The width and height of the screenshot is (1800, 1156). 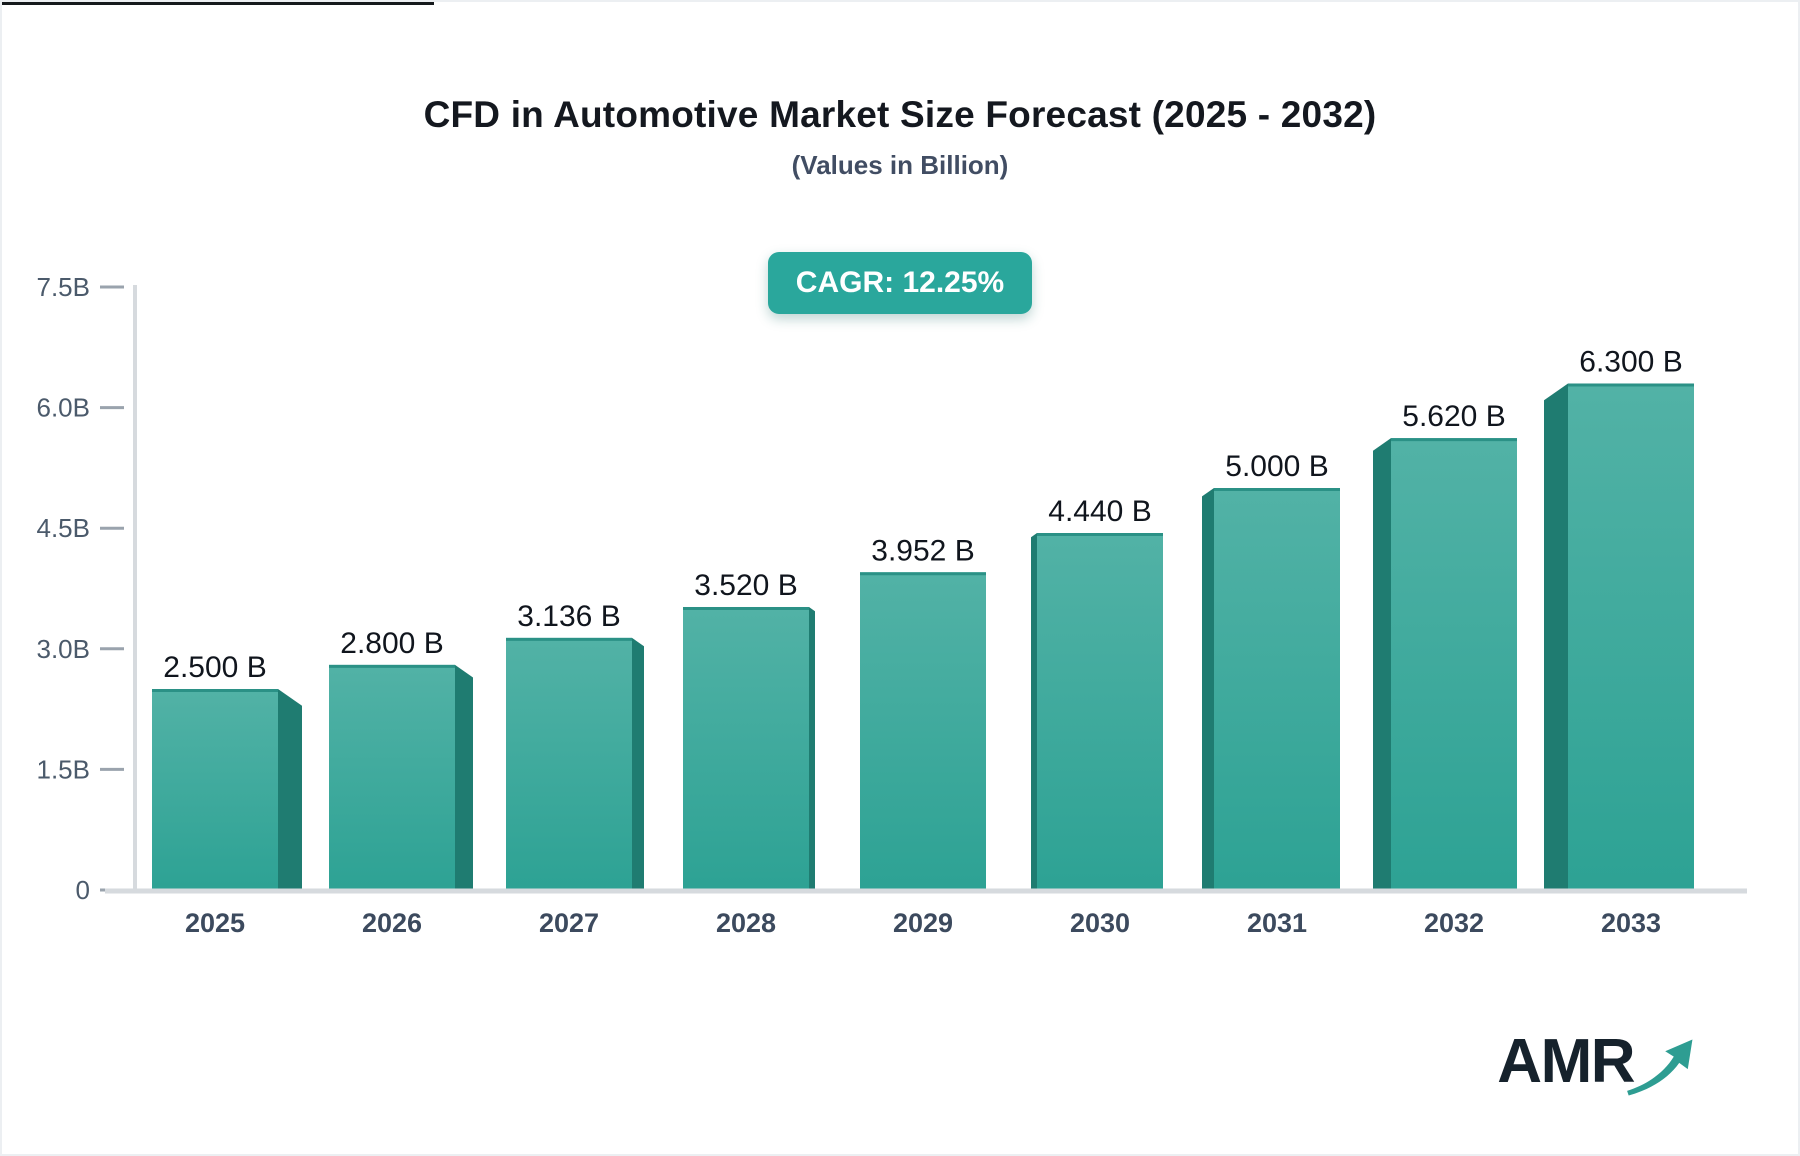 What do you see at coordinates (1277, 923) in the screenshot?
I see `x-axis-label: 2031` at bounding box center [1277, 923].